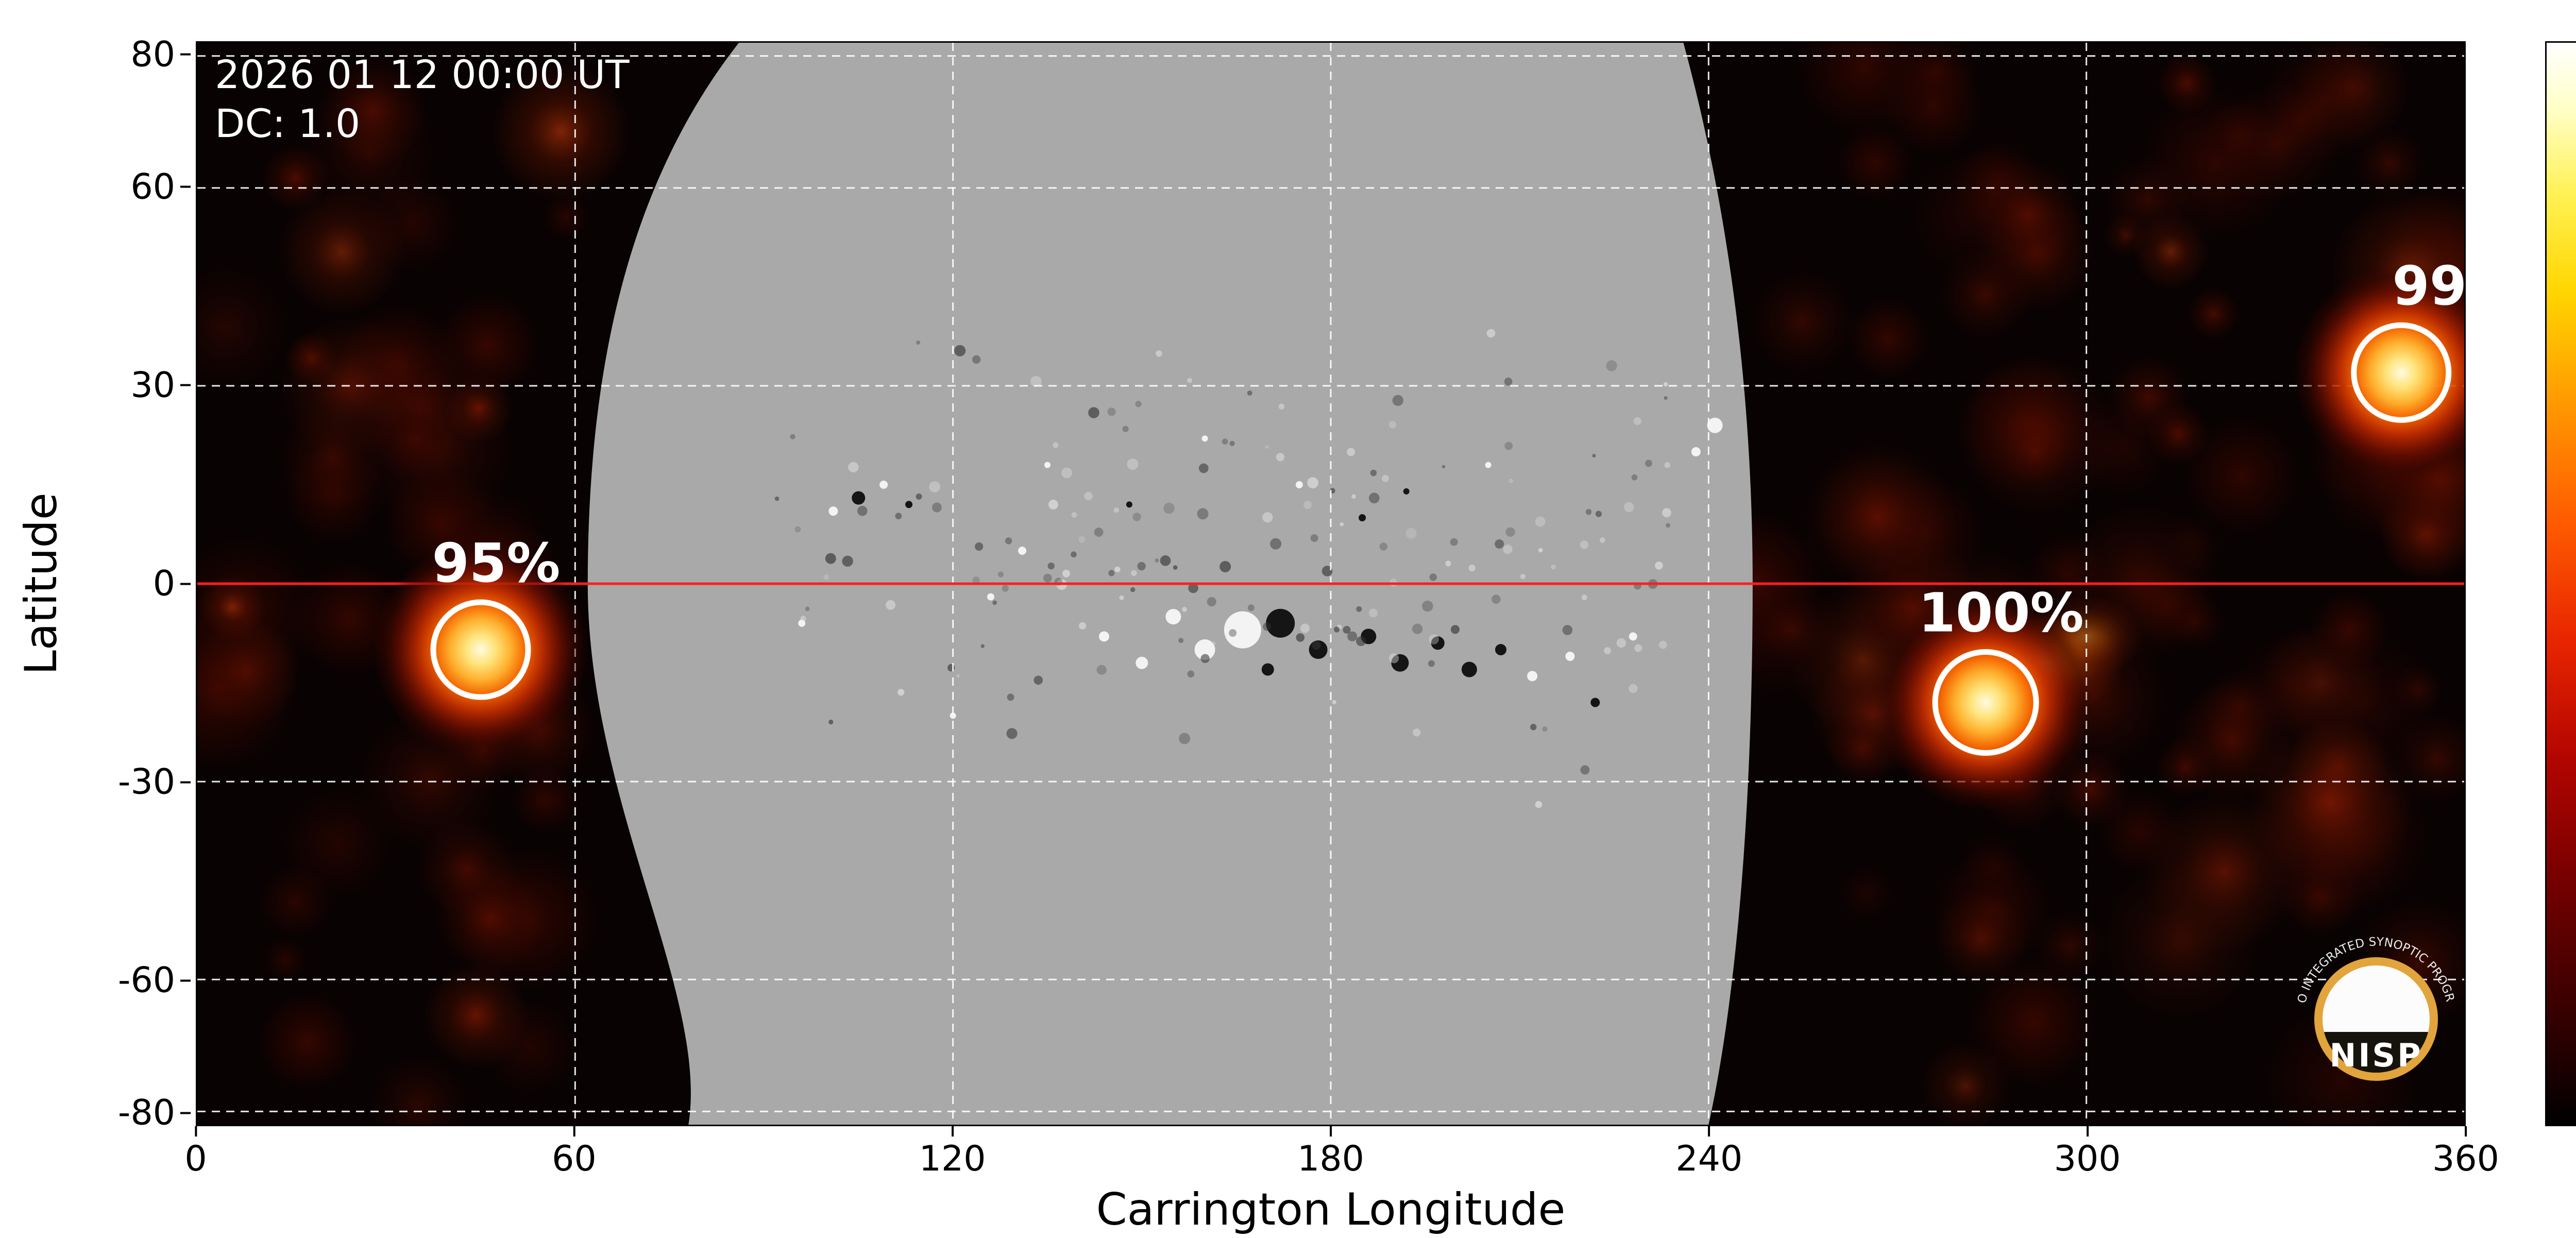 This screenshot has height=1238, width=2576. I want to click on y-tick: -30, so click(154, 782).